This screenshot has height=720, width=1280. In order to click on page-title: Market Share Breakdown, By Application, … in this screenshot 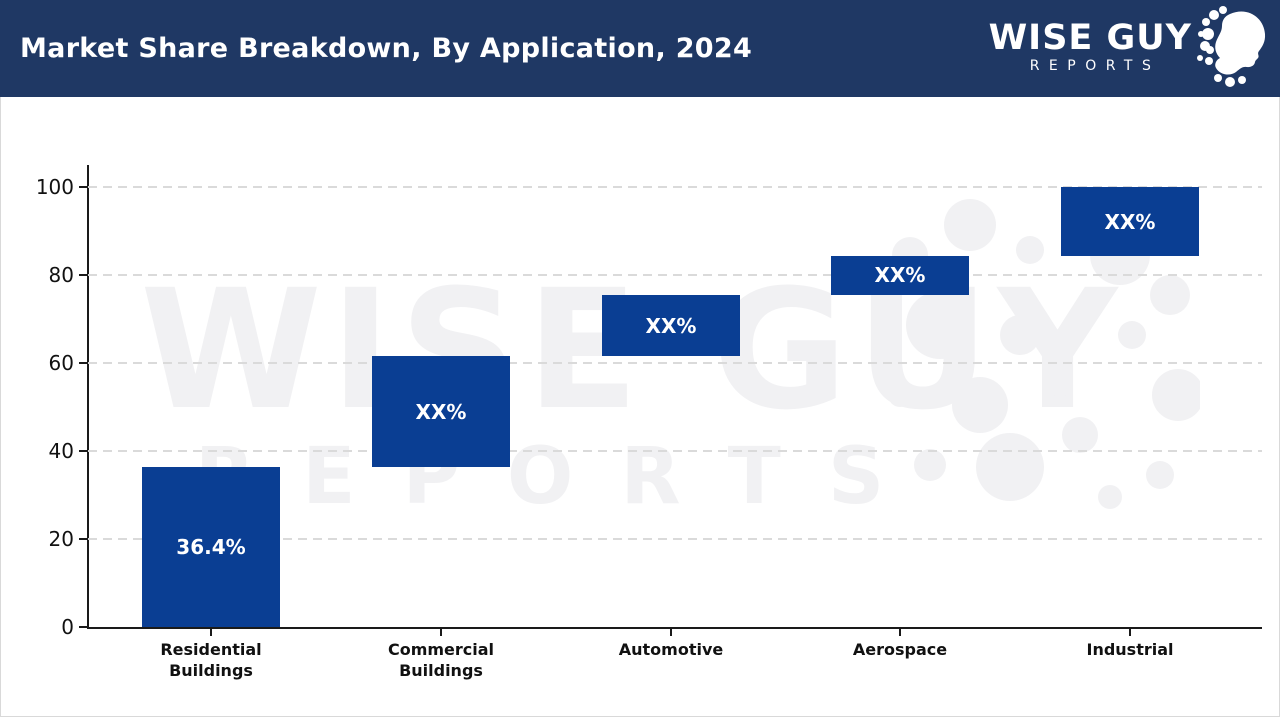, I will do `click(386, 48)`.